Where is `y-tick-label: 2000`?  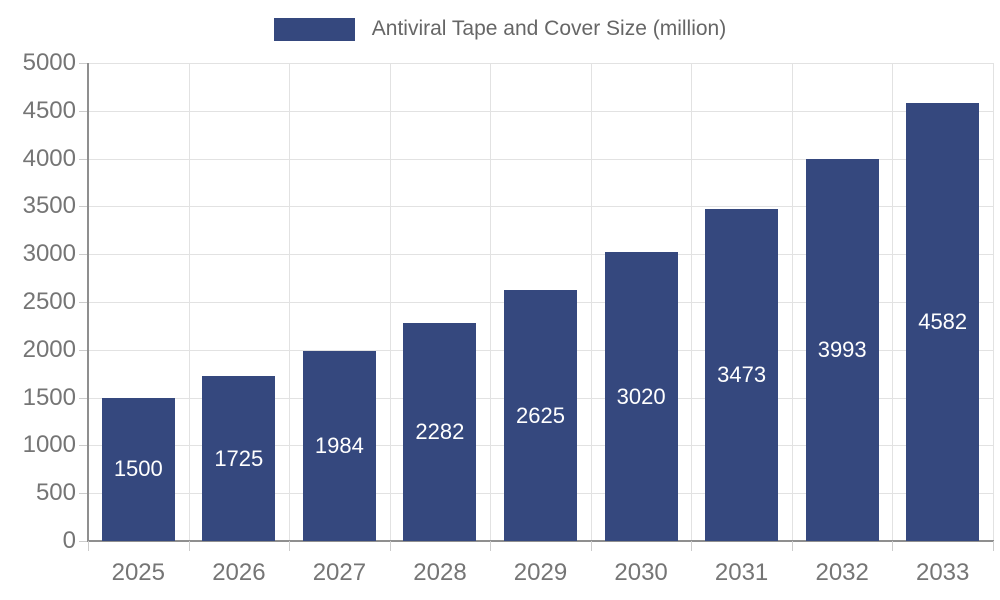 y-tick-label: 2000 is located at coordinates (49, 349).